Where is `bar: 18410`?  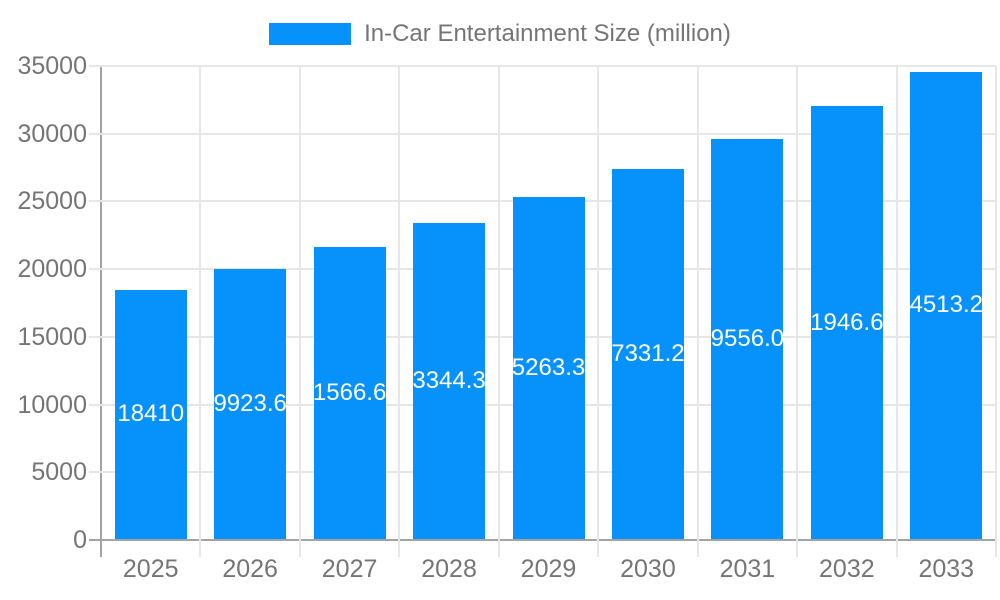
bar: 18410 is located at coordinates (150, 414).